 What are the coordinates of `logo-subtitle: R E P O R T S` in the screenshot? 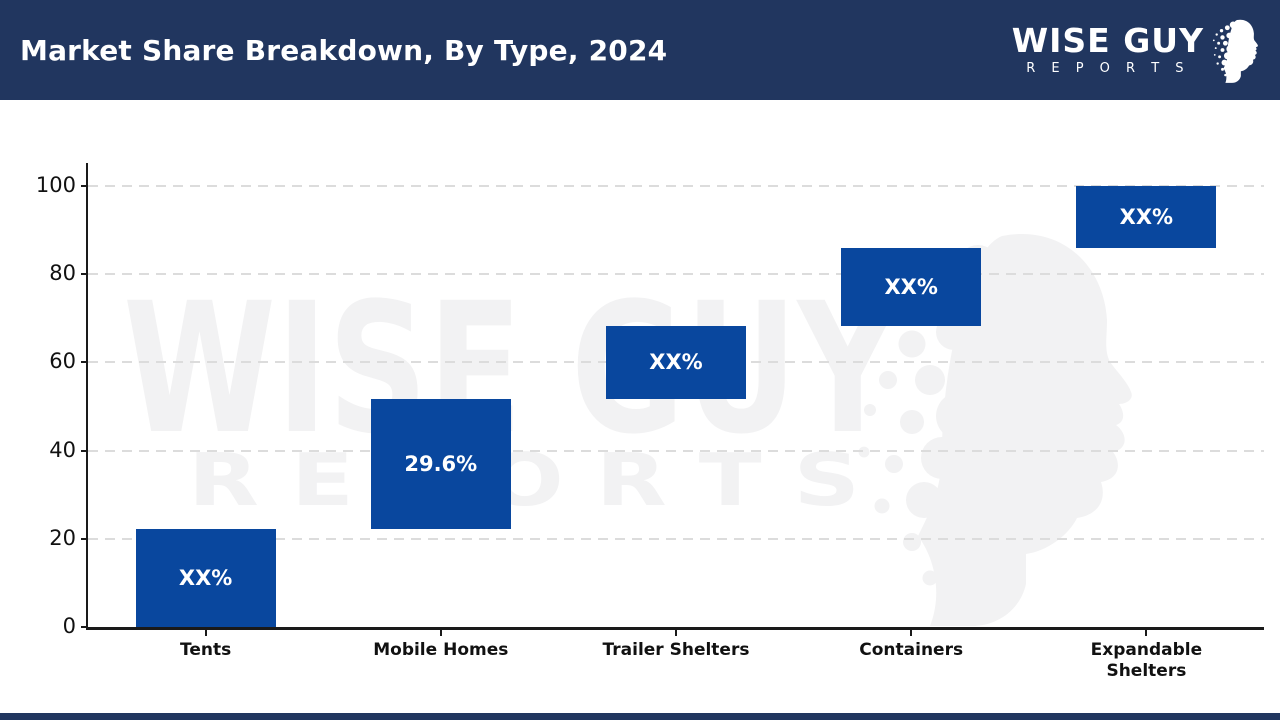 It's located at (1108, 68).